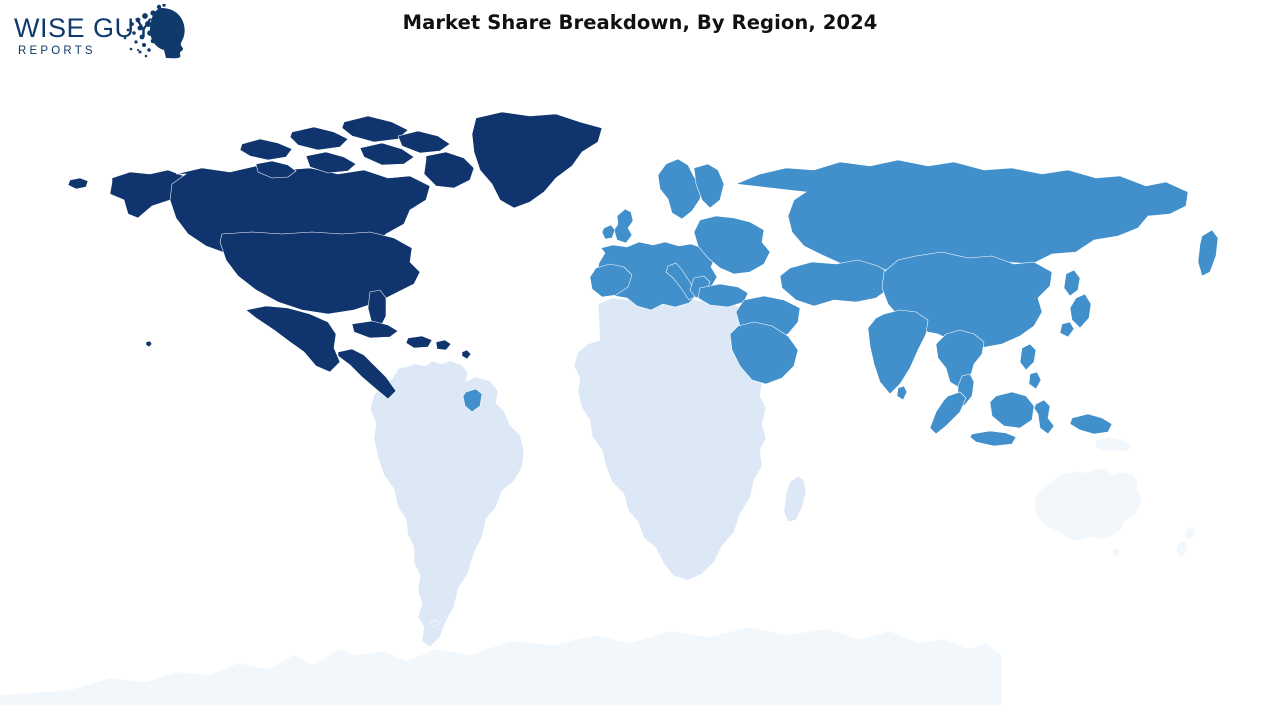 Image resolution: width=1280 pixels, height=720 pixels. I want to click on region-africa, so click(690, 438).